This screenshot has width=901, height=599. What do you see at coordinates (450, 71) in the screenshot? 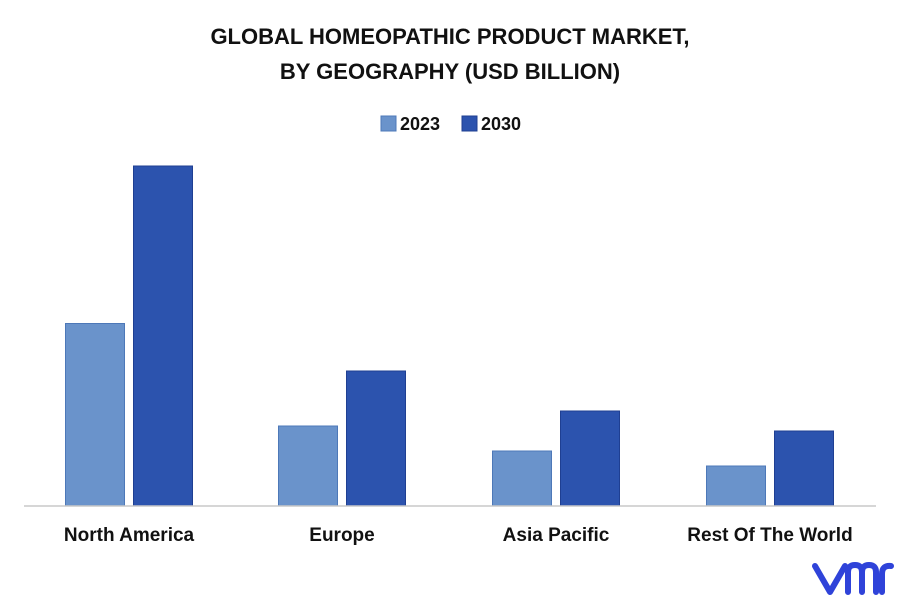
I see `chart-title-line-2: BY GEOGRAPHY (USD BILLION)` at bounding box center [450, 71].